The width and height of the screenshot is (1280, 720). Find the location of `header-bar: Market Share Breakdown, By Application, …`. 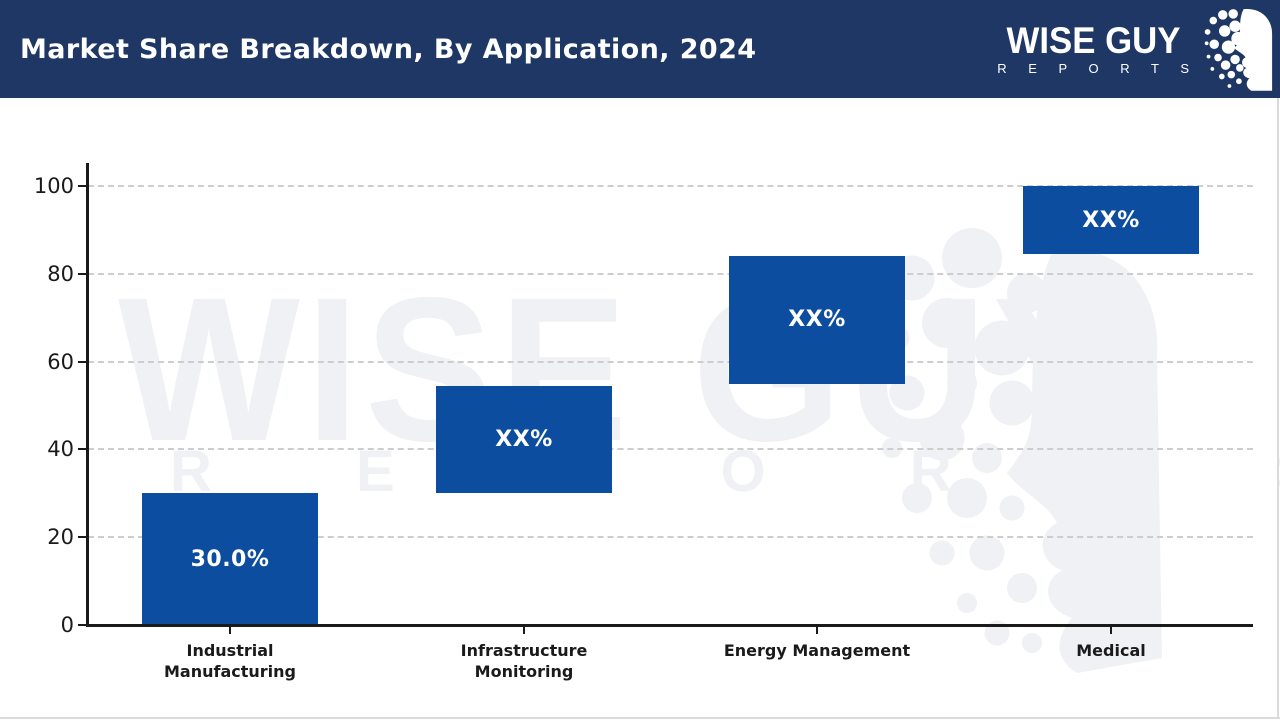

header-bar: Market Share Breakdown, By Application, … is located at coordinates (640, 49).